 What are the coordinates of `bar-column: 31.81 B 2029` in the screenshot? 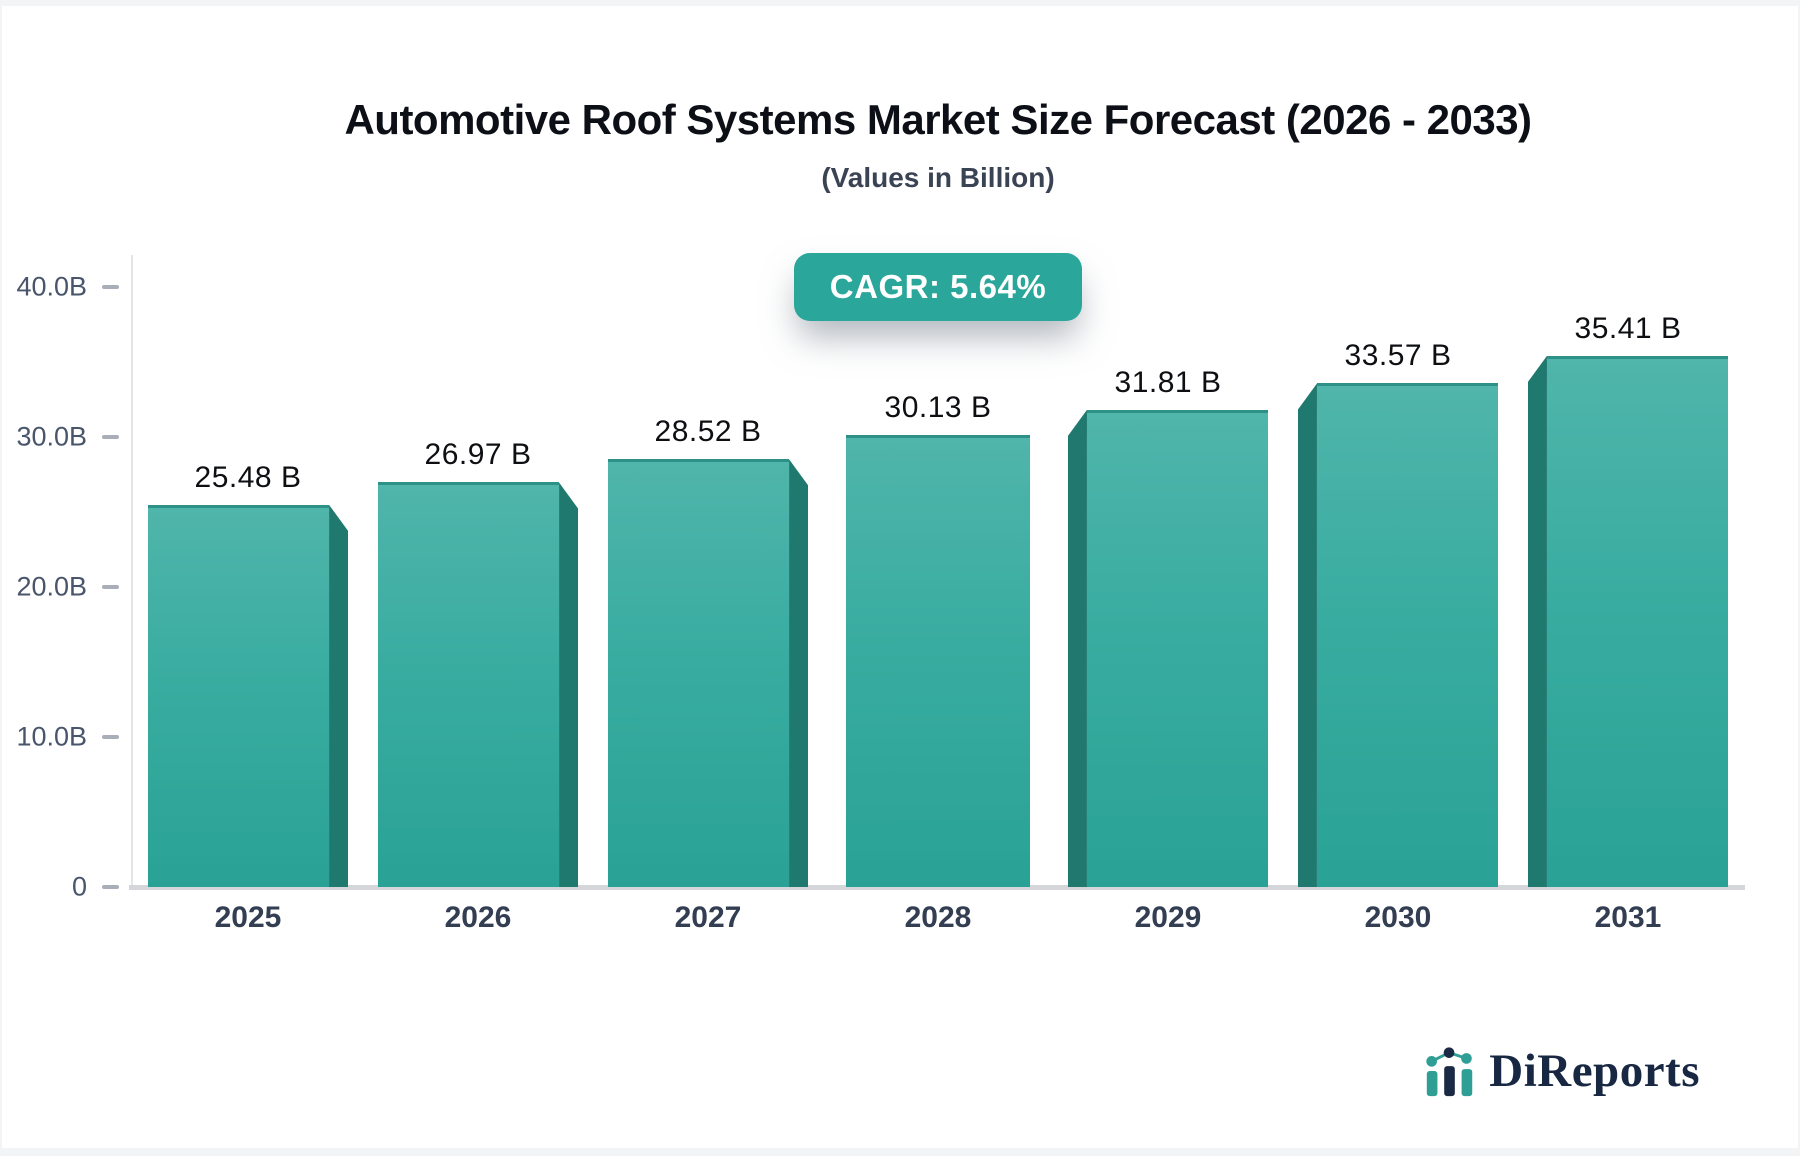 It's located at (1168, 610).